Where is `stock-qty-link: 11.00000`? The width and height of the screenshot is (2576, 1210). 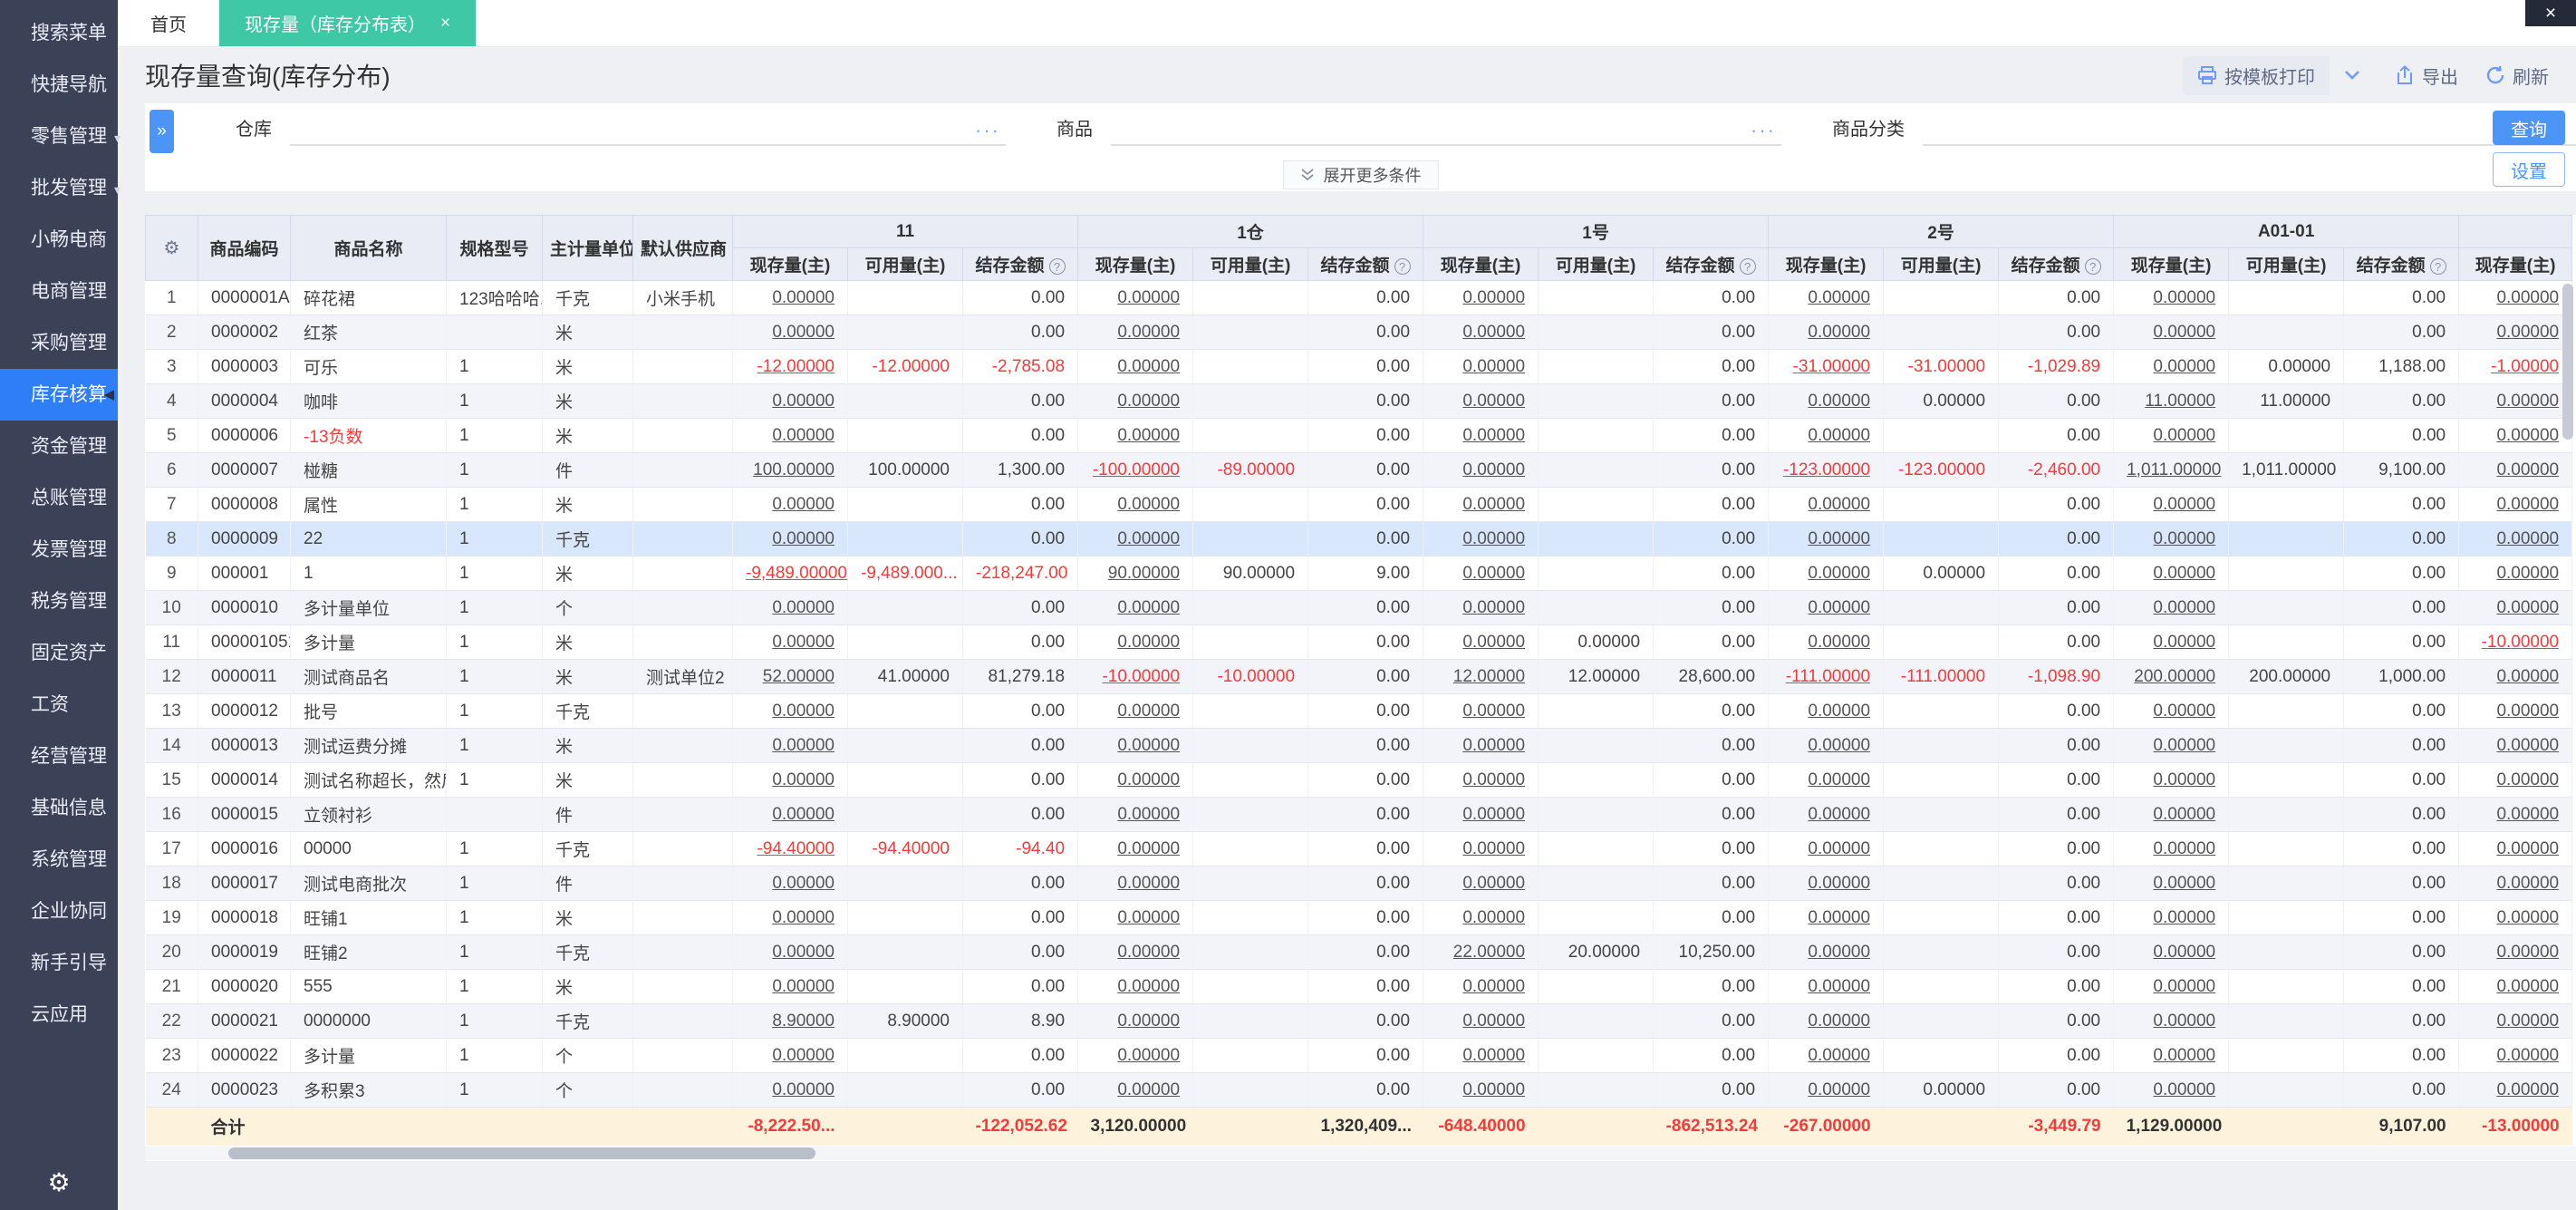
stock-qty-link: 11.00000 is located at coordinates (2180, 401).